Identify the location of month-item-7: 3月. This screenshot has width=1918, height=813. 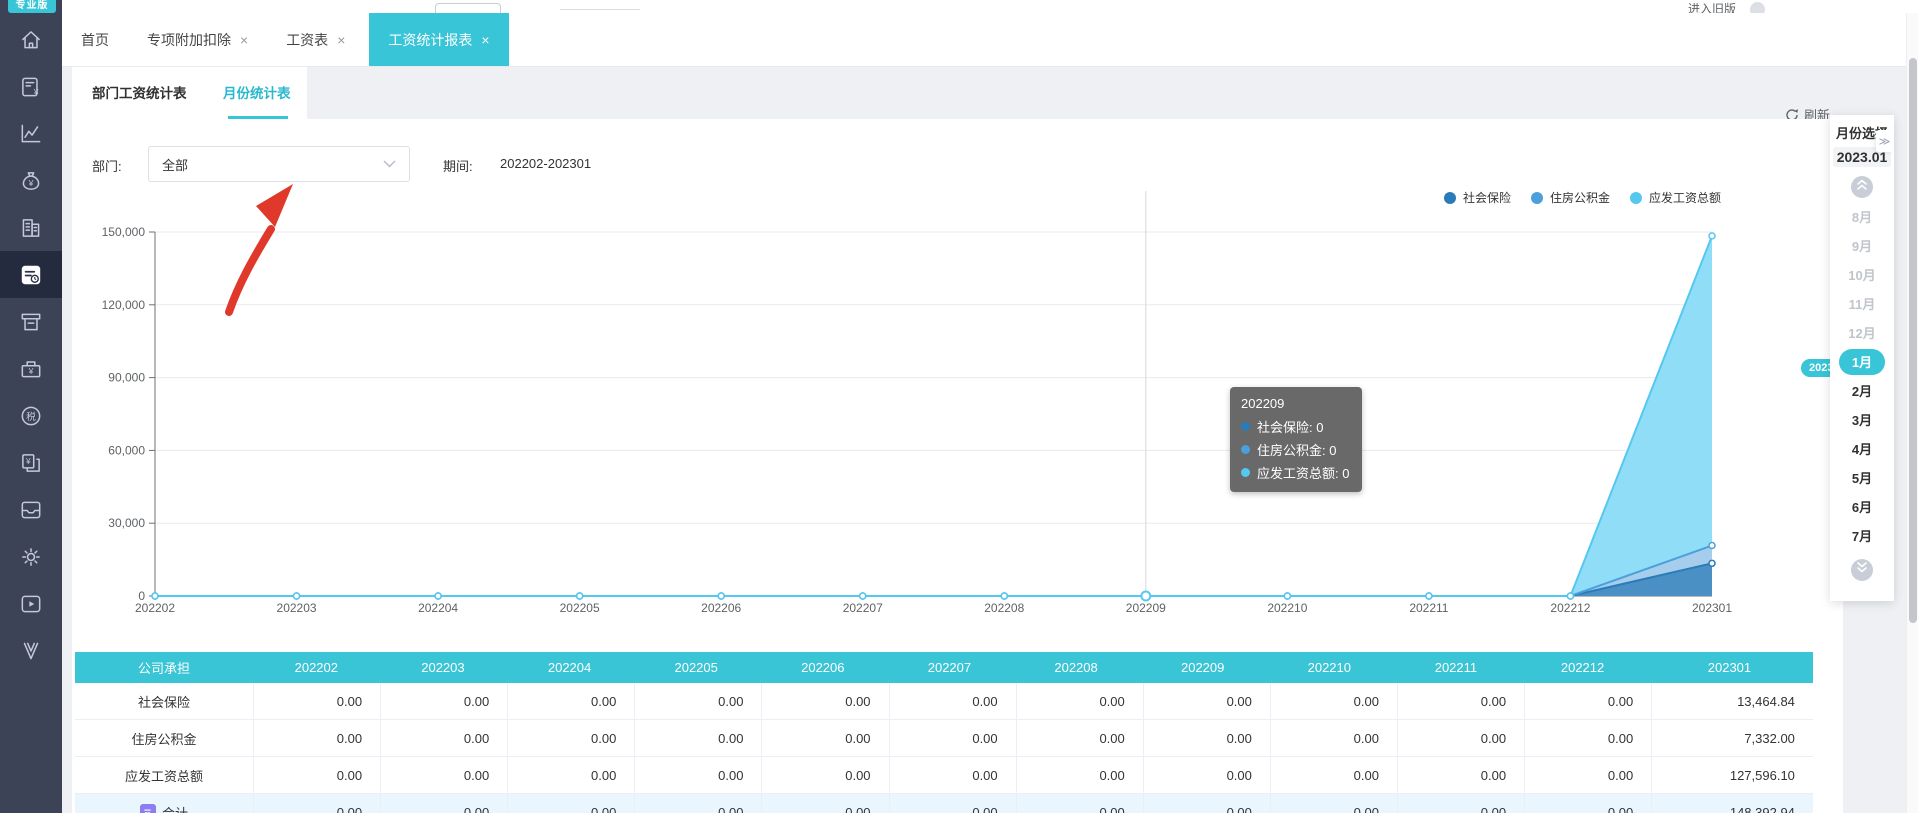
(1862, 419).